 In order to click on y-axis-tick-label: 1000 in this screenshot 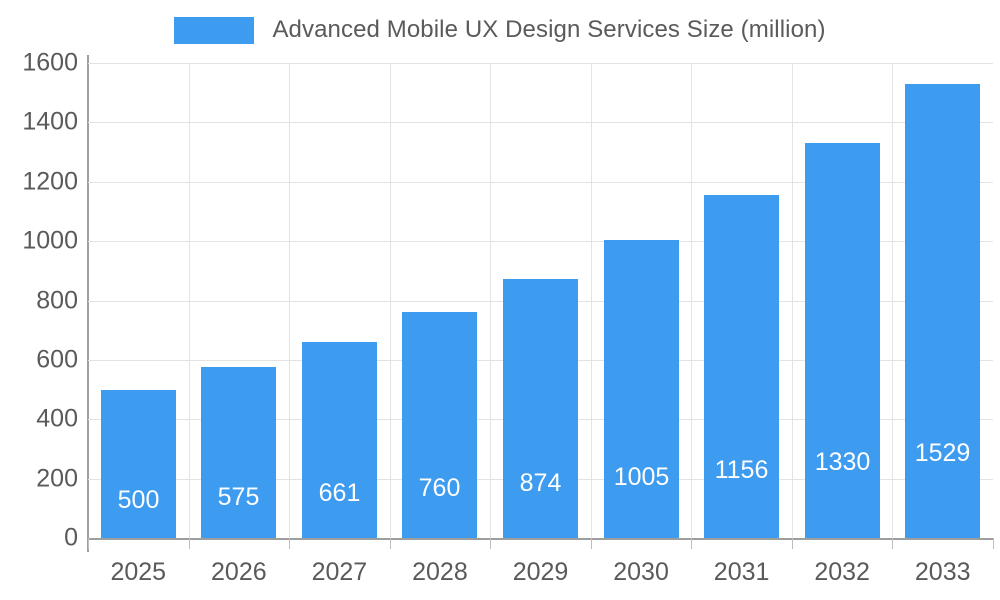, I will do `click(50, 240)`.